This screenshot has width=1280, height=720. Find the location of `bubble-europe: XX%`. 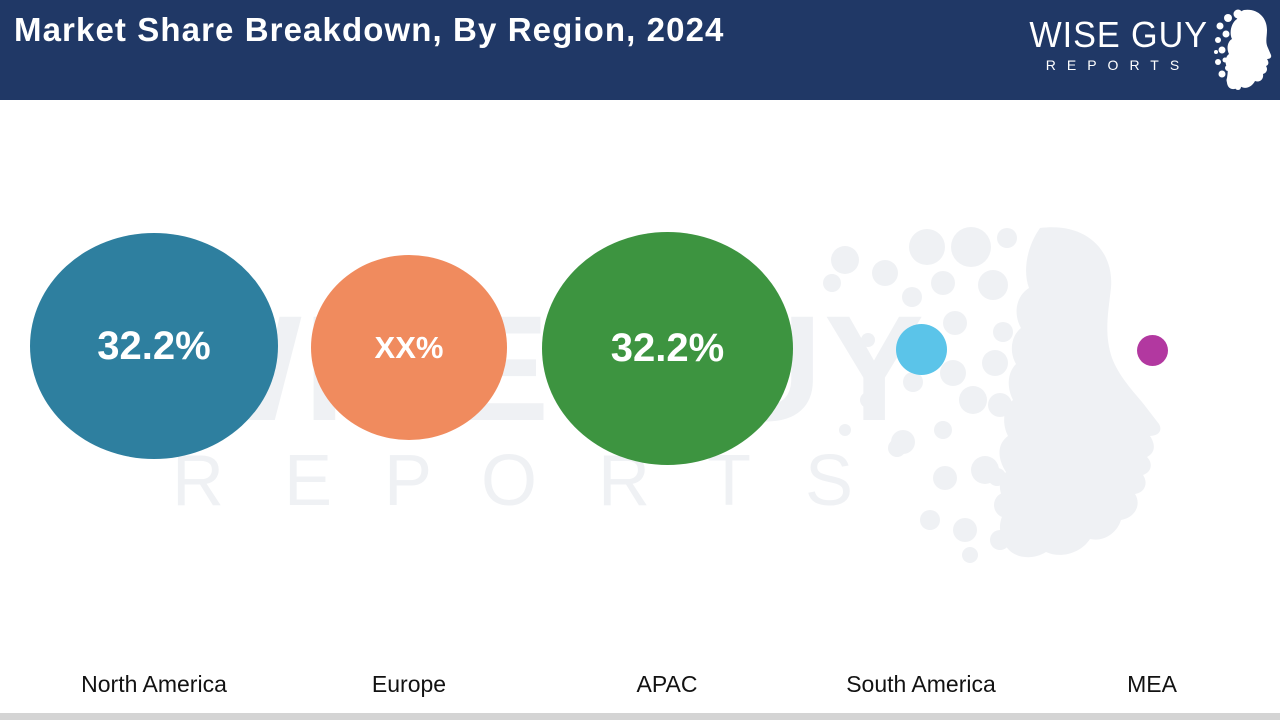

bubble-europe: XX% is located at coordinates (409, 347).